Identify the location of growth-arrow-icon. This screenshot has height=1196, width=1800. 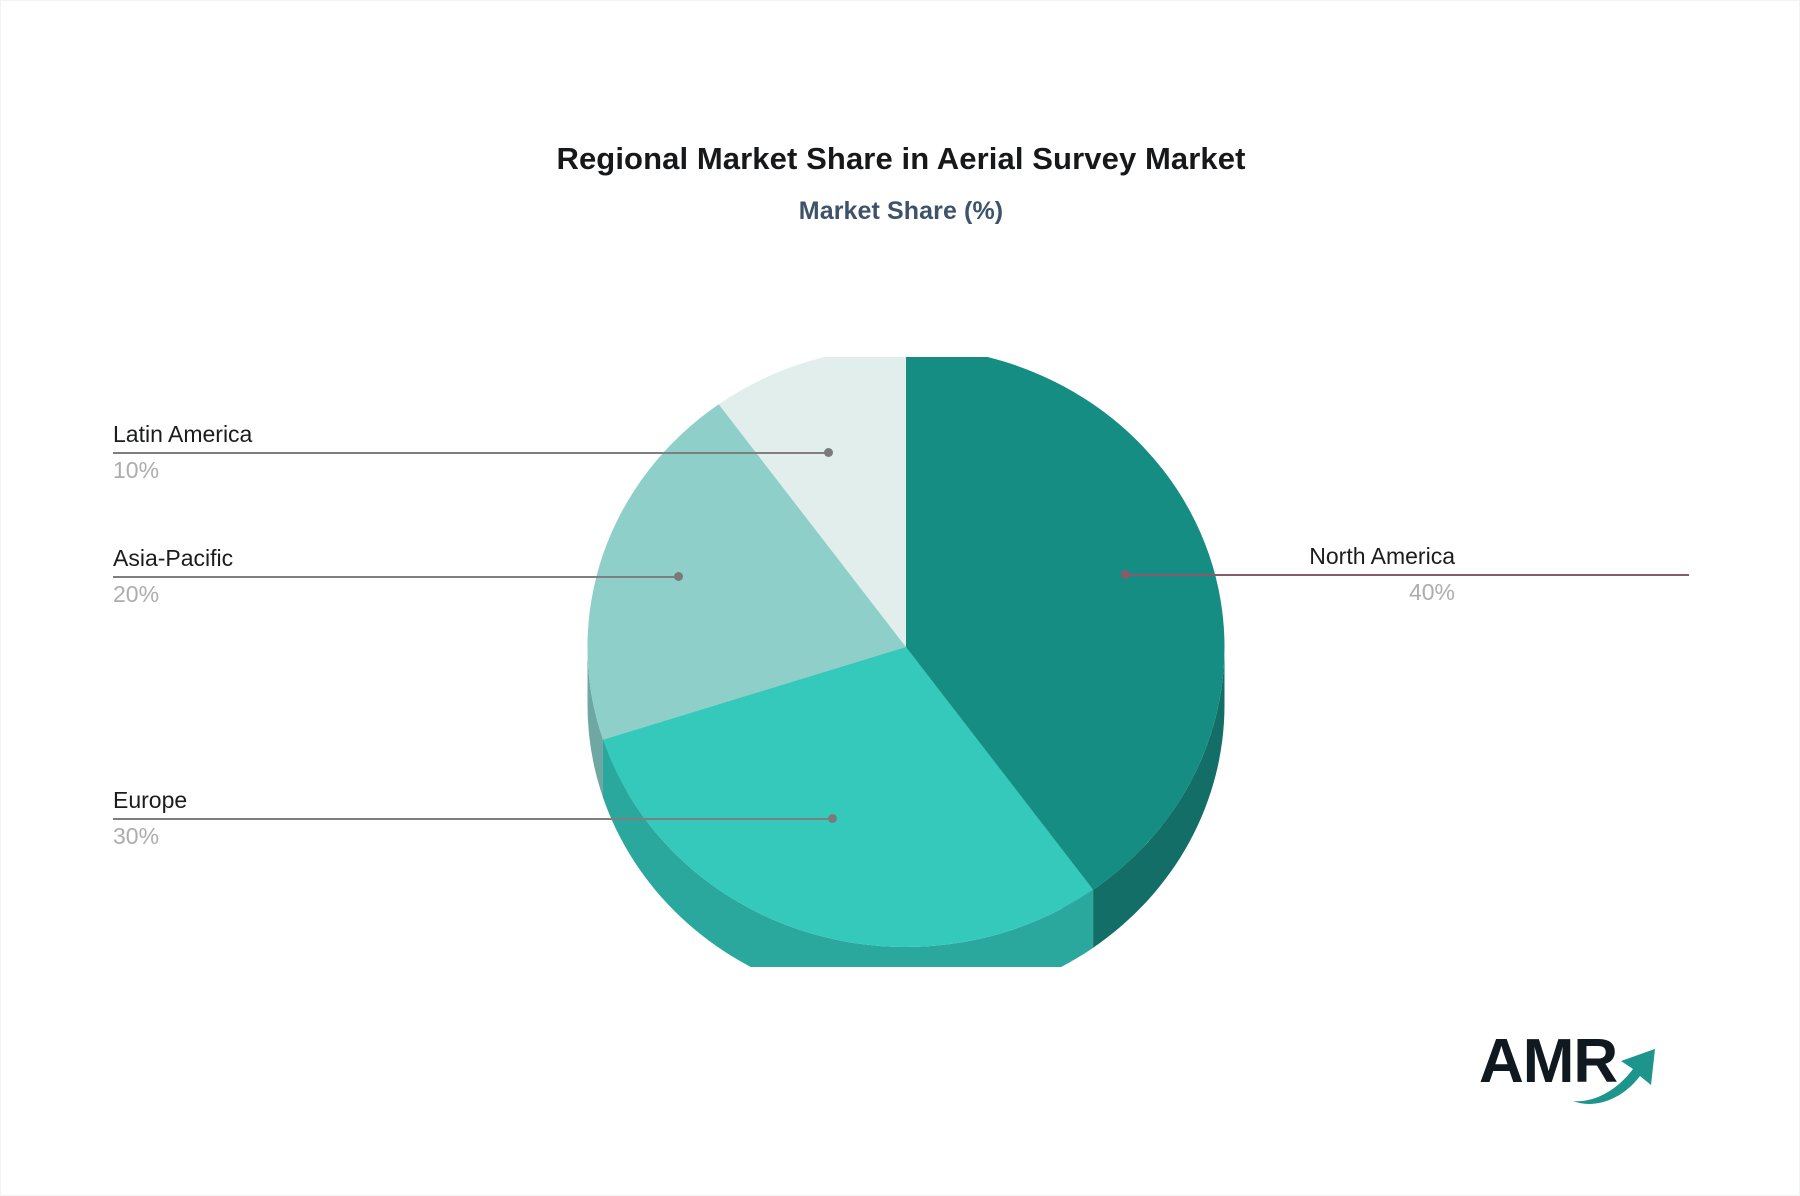
(1614, 1076).